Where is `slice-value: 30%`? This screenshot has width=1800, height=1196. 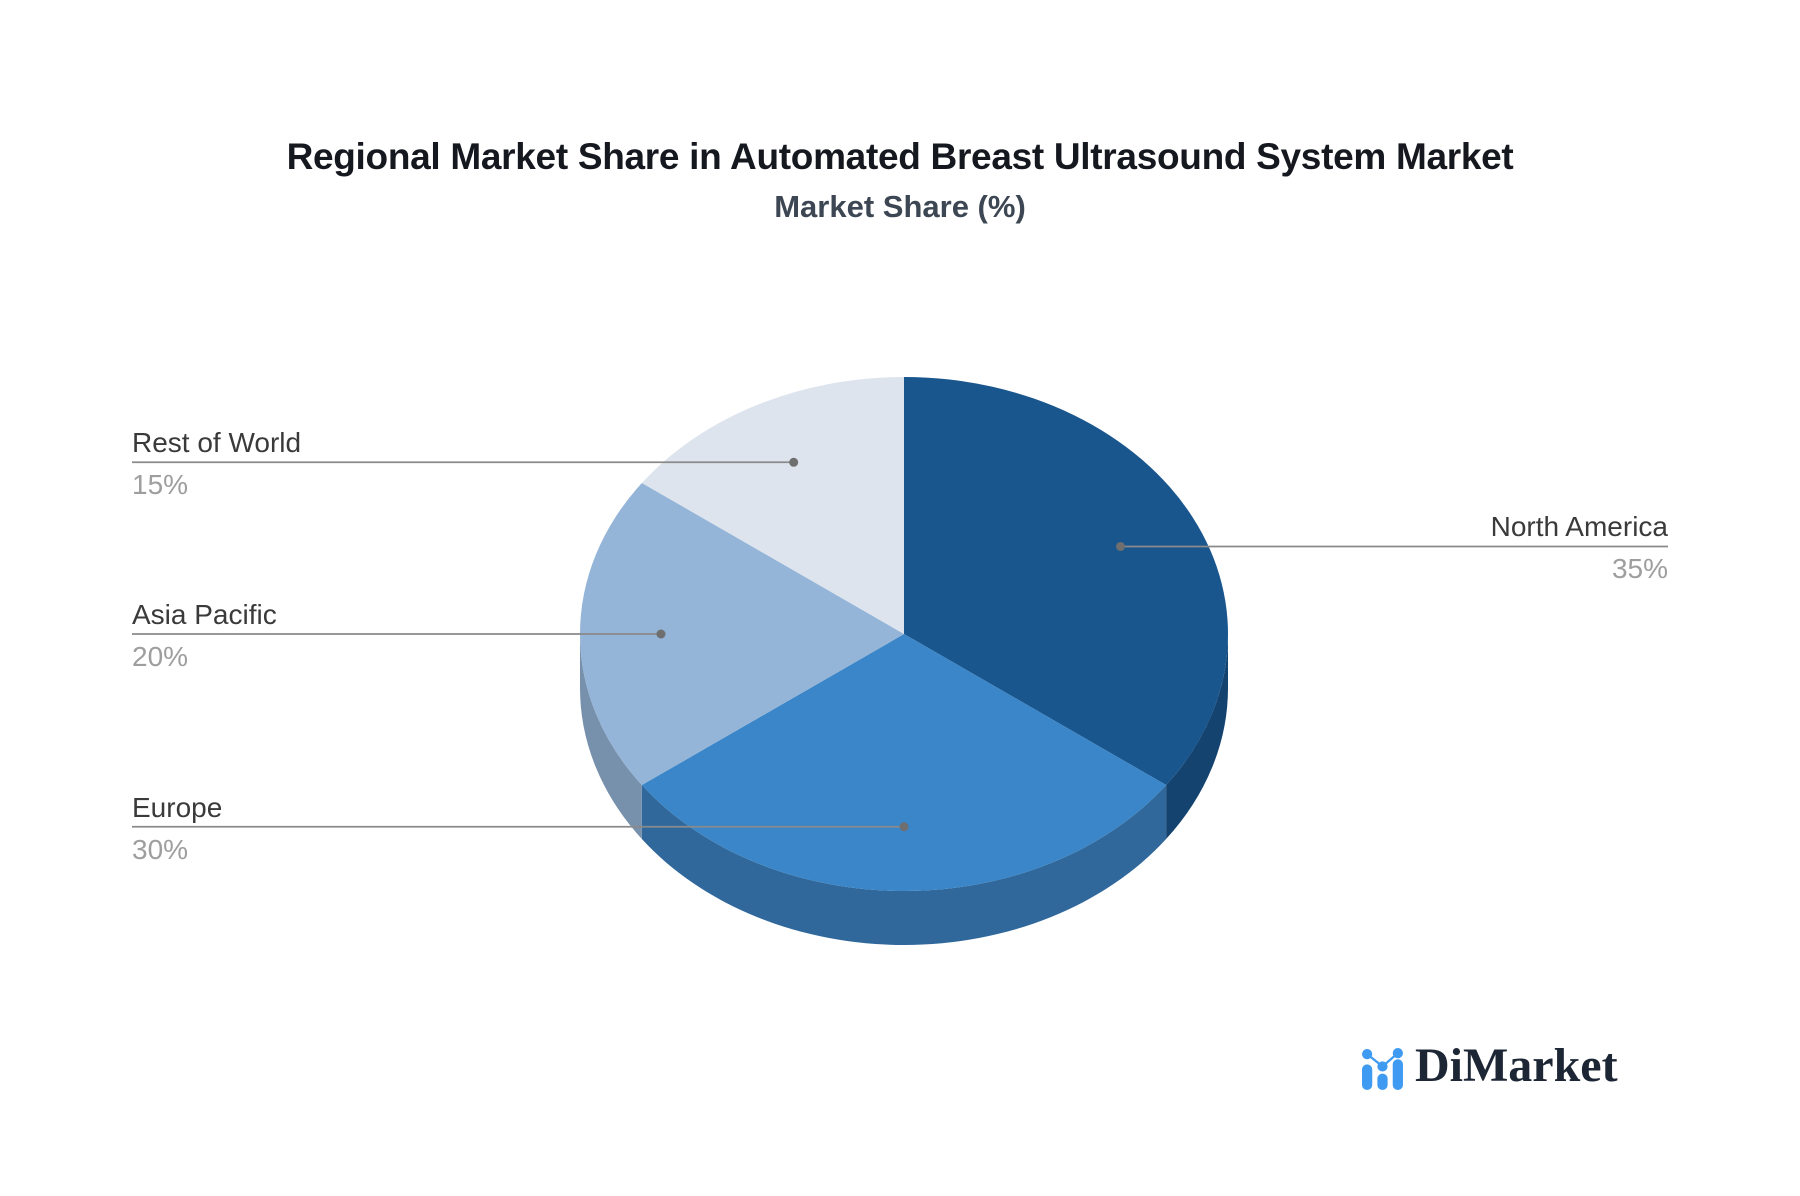 slice-value: 30% is located at coordinates (160, 849).